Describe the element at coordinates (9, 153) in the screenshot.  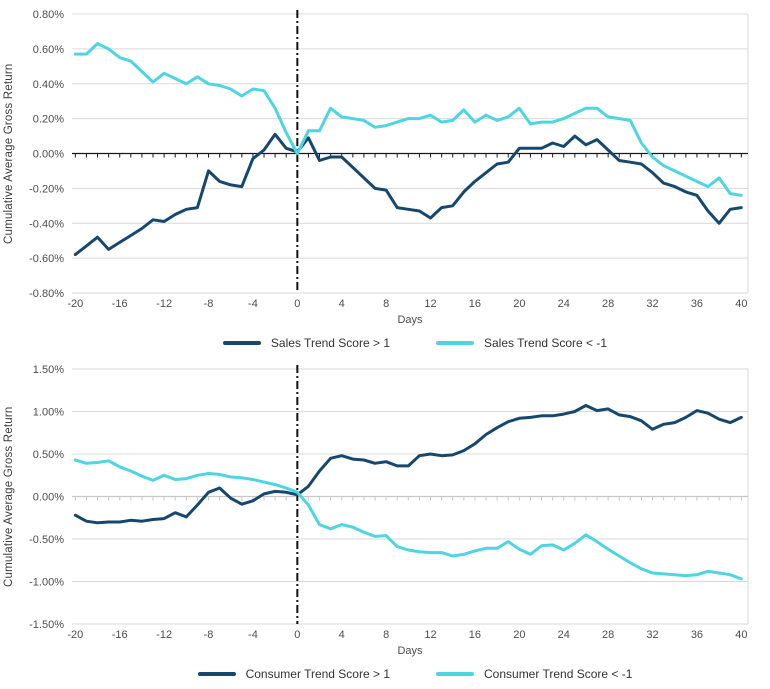
I see `y-axis-title-sales: Cumulative Average Gross Return` at that location.